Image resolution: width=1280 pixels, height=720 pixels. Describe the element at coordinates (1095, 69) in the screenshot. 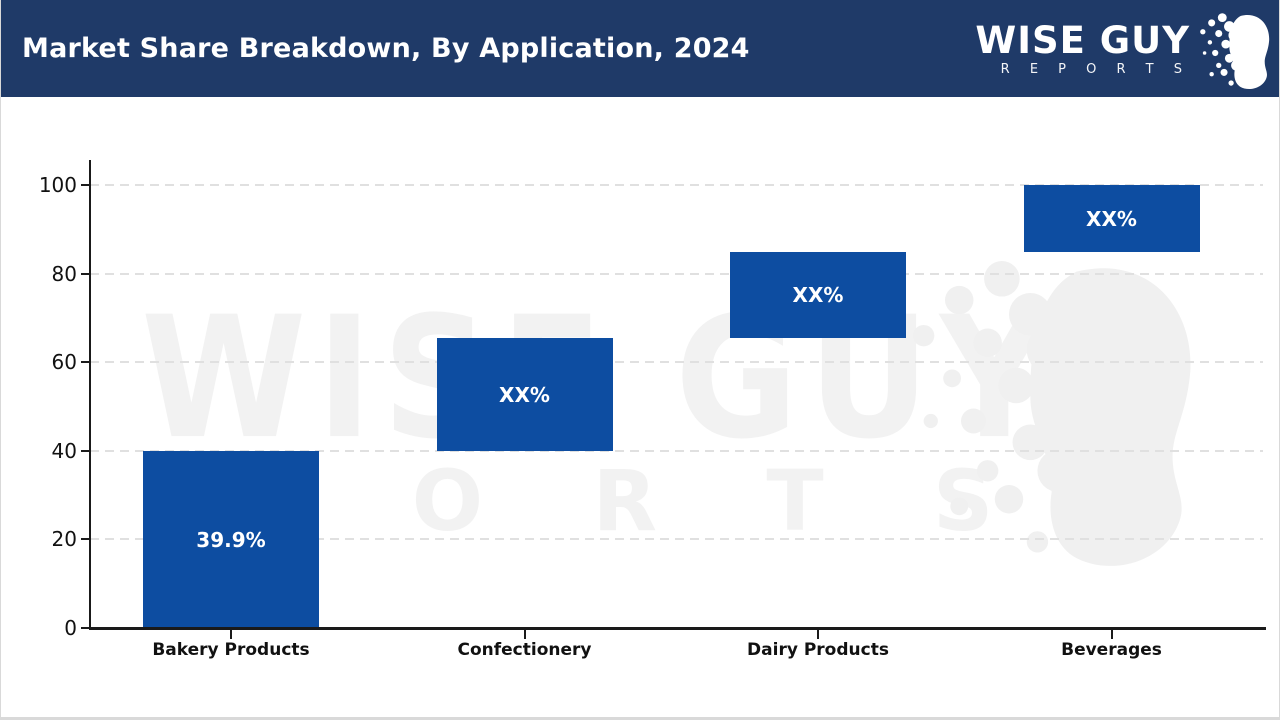

I see `logo-subtext: R E P O R T S` at that location.